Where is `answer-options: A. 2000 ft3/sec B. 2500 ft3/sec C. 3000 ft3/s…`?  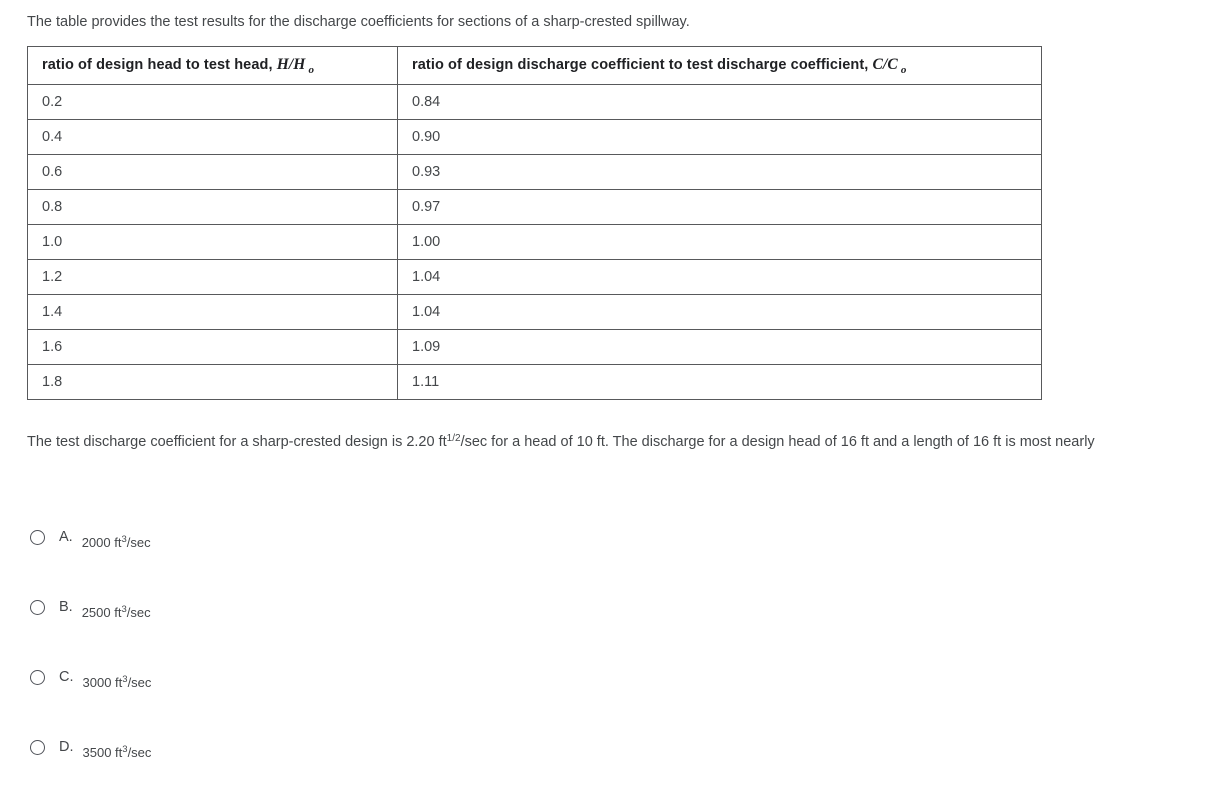 answer-options: A. 2000 ft3/sec B. 2500 ft3/sec C. 3000 ft3/s… is located at coordinates (280, 668).